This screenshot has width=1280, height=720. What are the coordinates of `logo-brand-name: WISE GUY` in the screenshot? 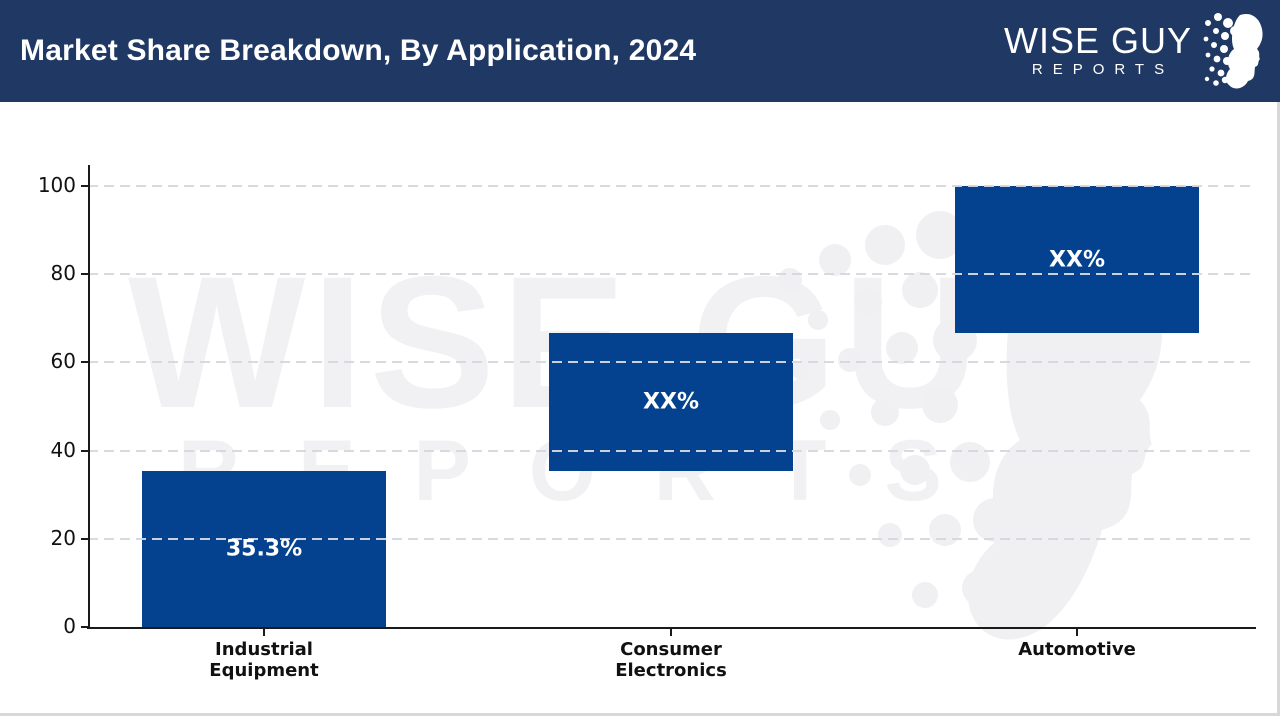 It's located at (1097, 40).